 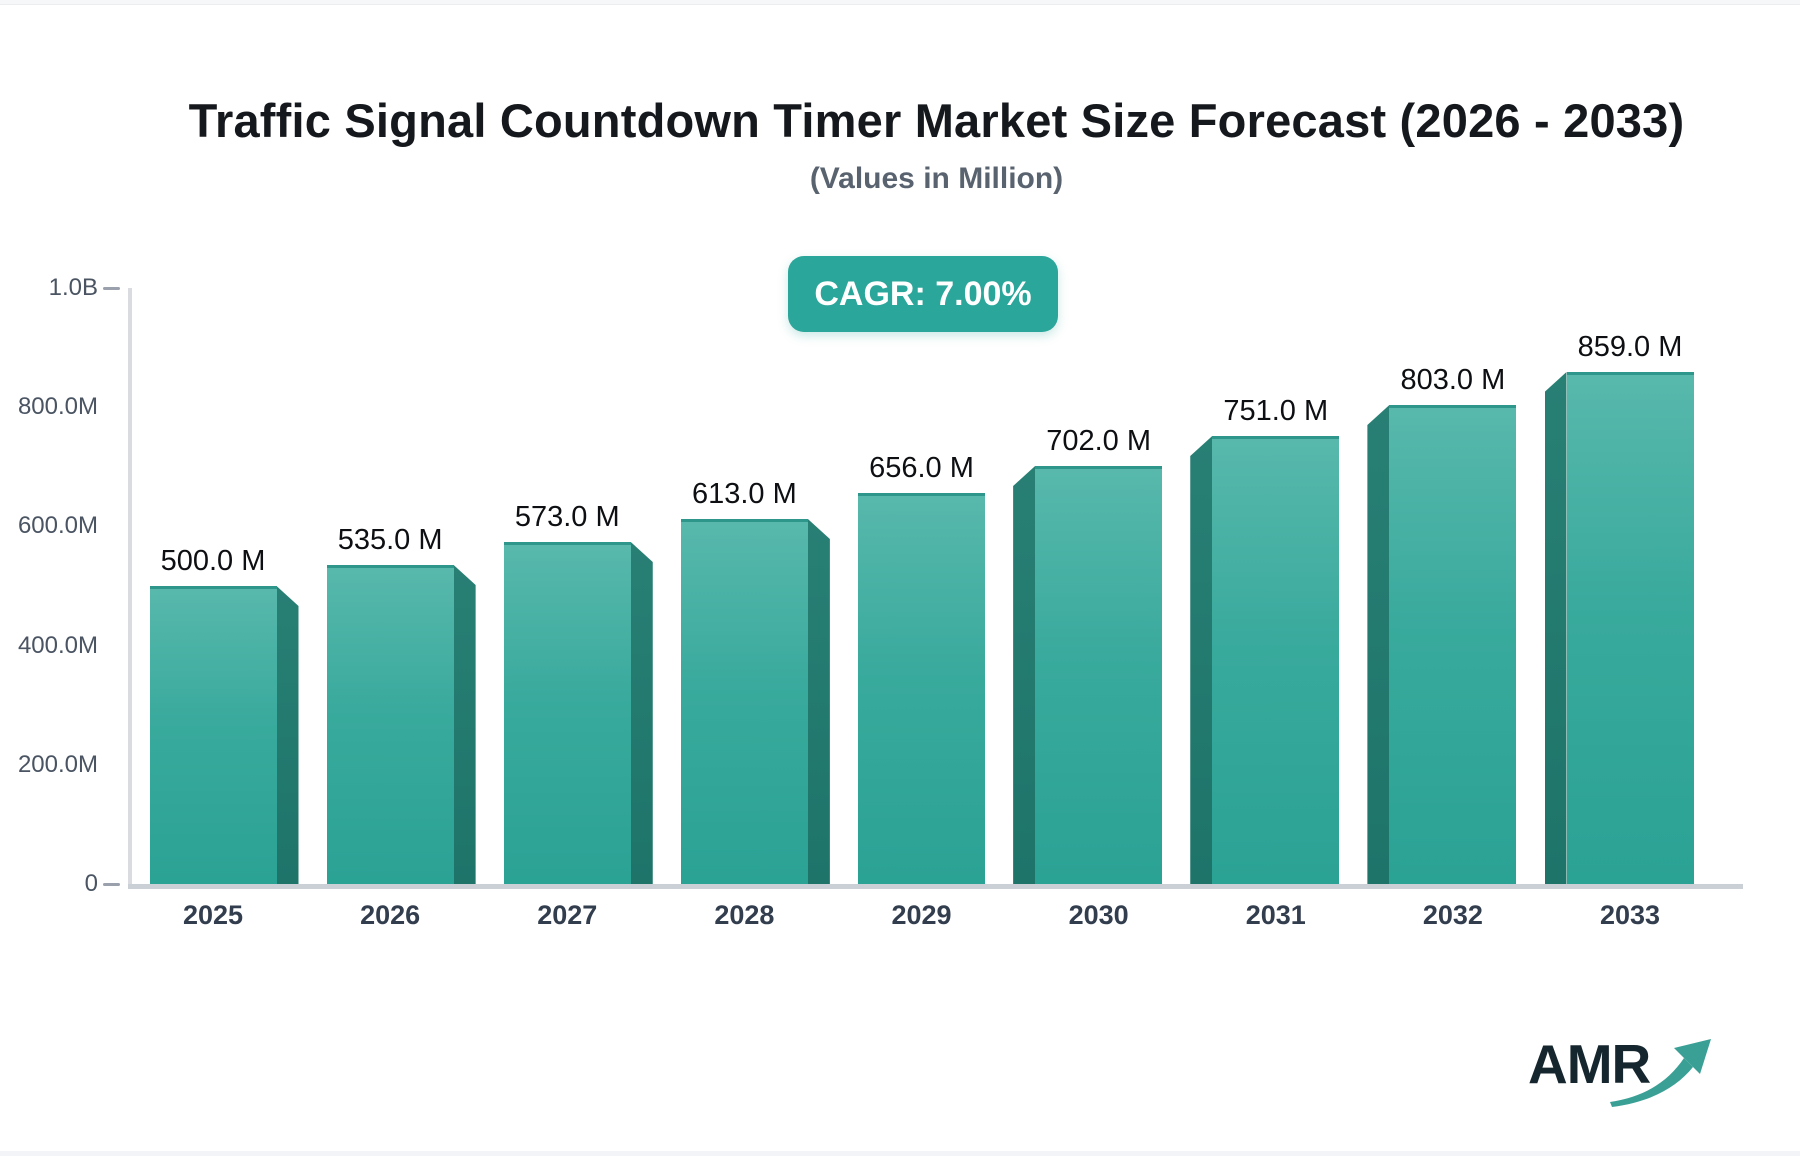 What do you see at coordinates (57, 407) in the screenshot?
I see `y-axis-tick-label: 800.0M` at bounding box center [57, 407].